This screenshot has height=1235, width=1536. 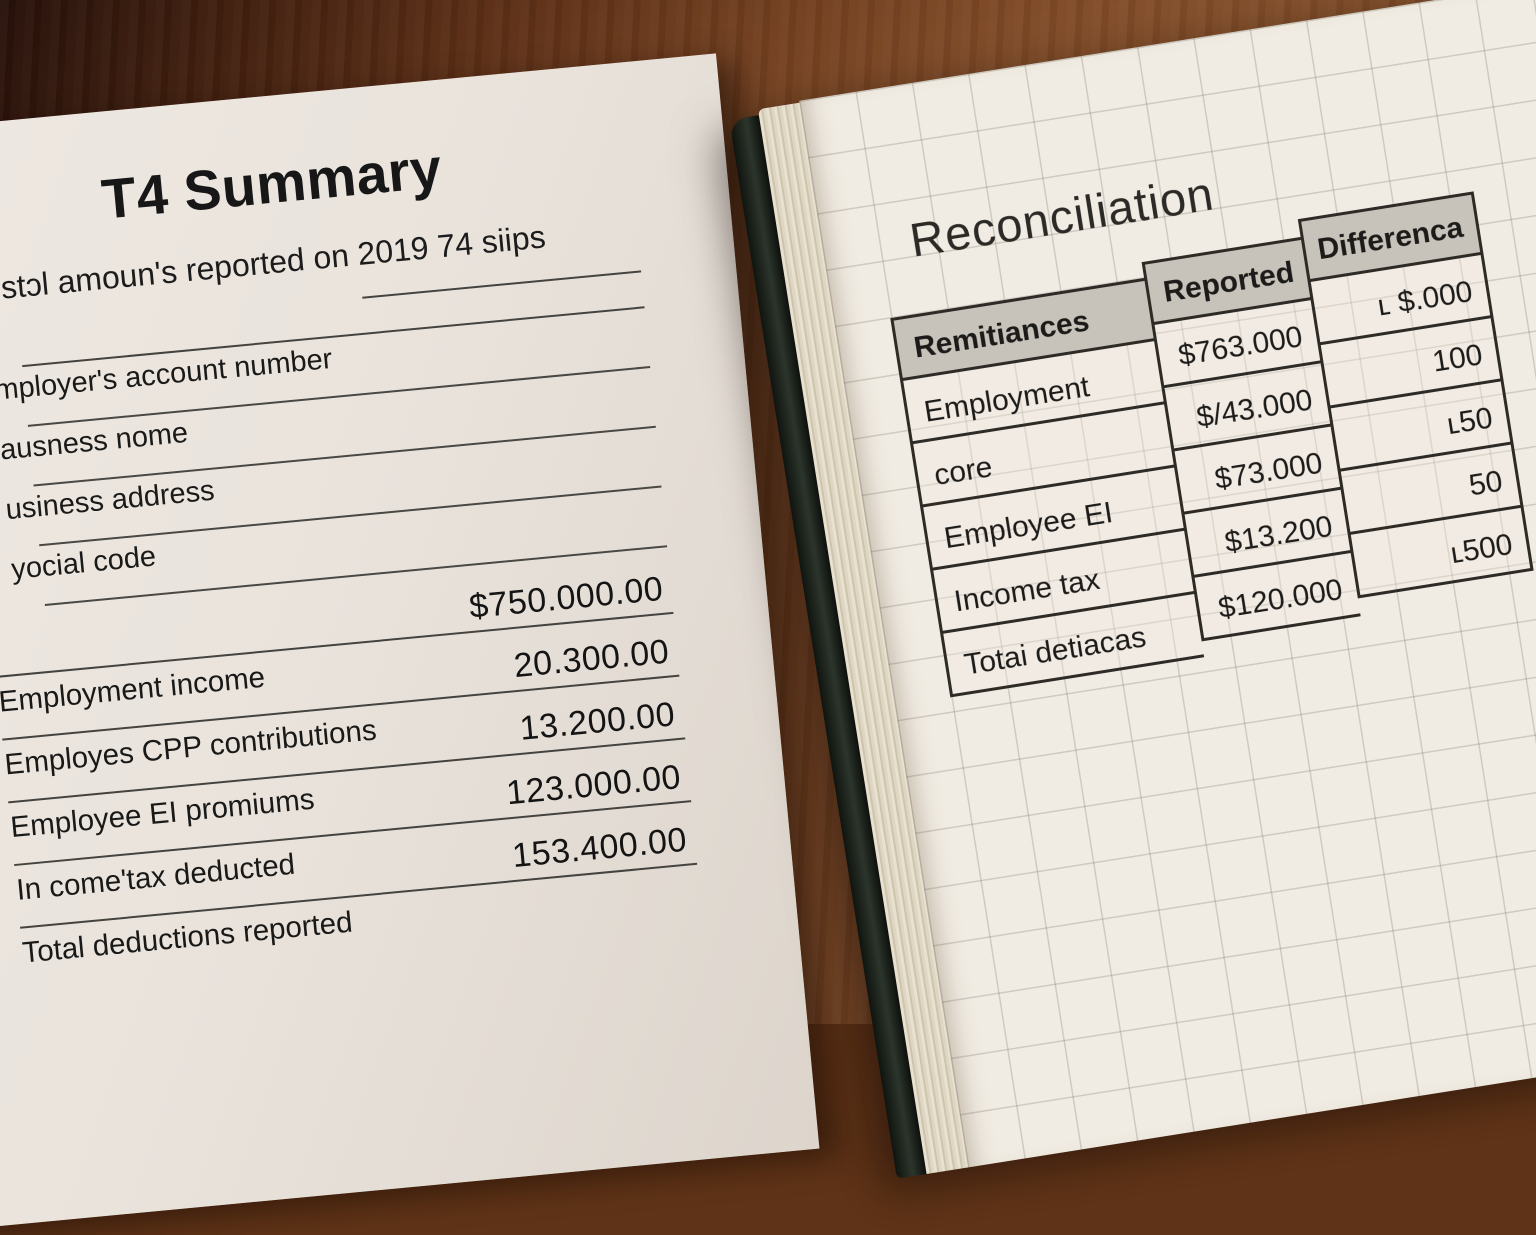 What do you see at coordinates (274, 262) in the screenshot?
I see `t4-summary-subtitle: 'stɔl amoun's reported on 2019 74 siips` at bounding box center [274, 262].